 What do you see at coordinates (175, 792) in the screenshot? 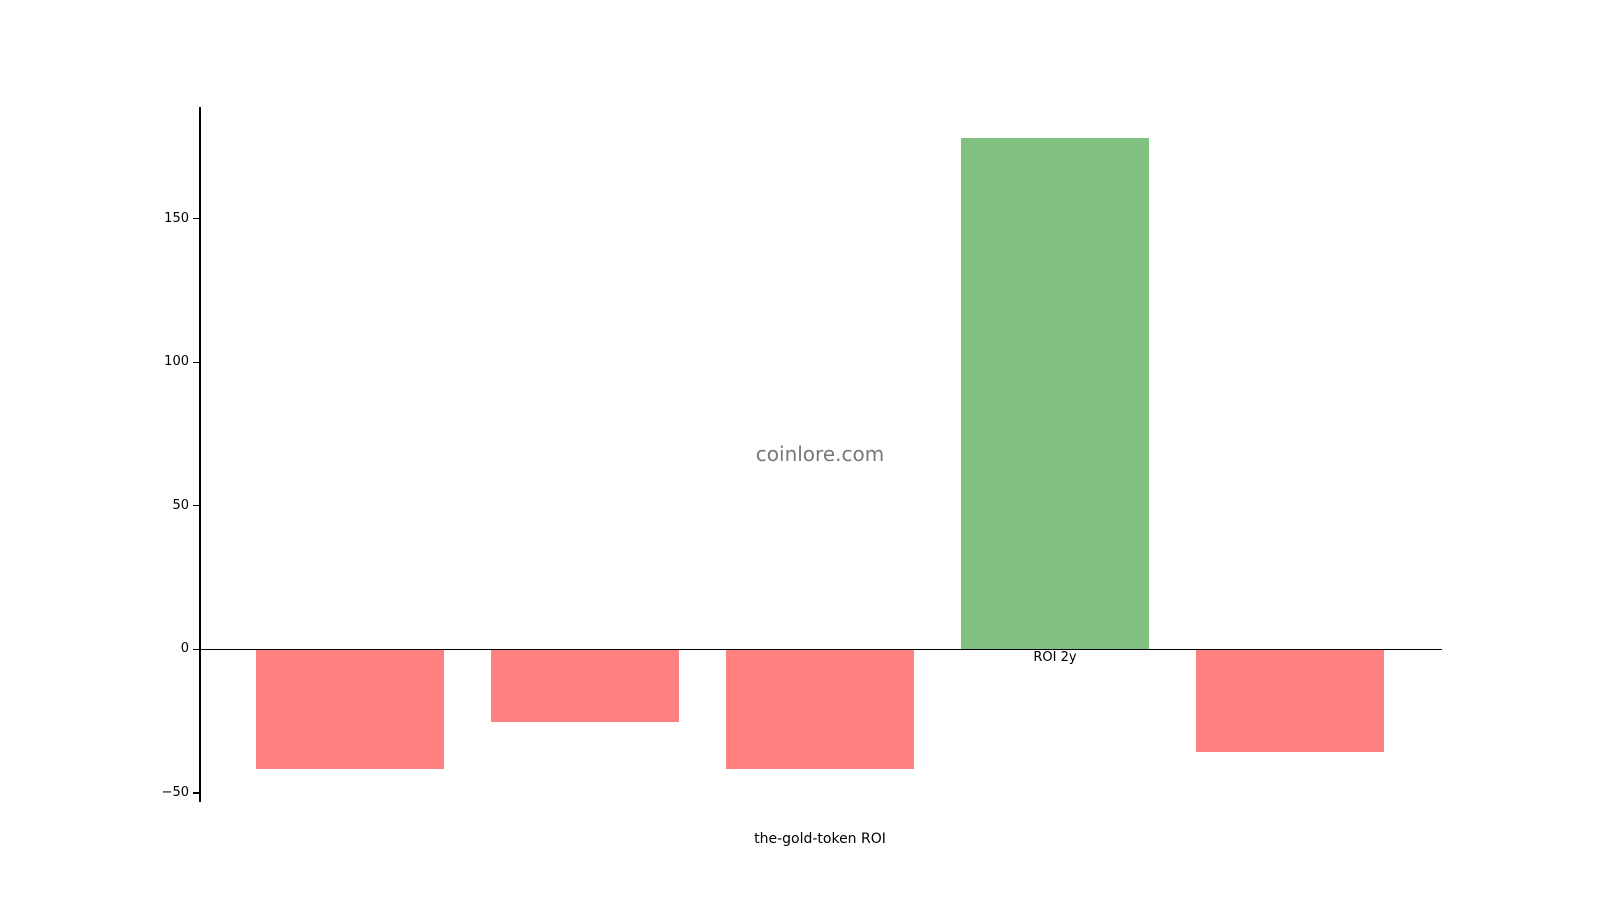
I see `y-tick-label: −50` at bounding box center [175, 792].